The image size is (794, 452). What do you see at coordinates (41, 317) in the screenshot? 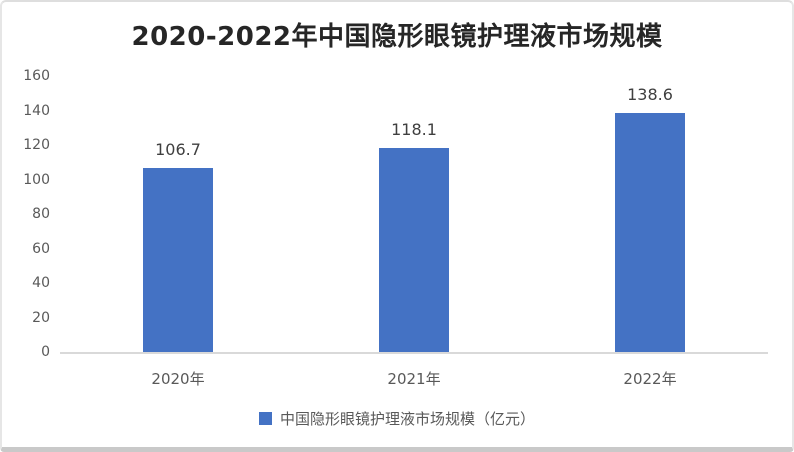
I see `y-axis-tick-label: 20` at bounding box center [41, 317].